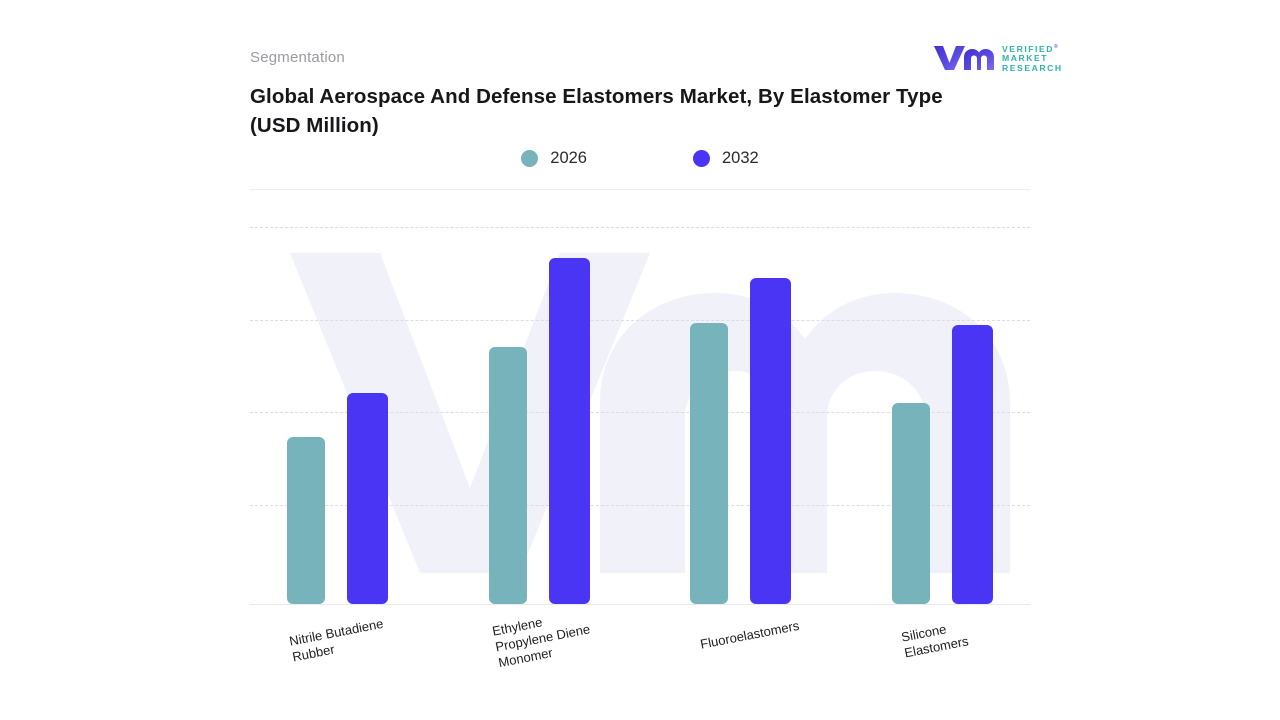 This screenshot has width=1280, height=720. I want to click on segmentation-kicker: Segmentation, so click(297, 57).